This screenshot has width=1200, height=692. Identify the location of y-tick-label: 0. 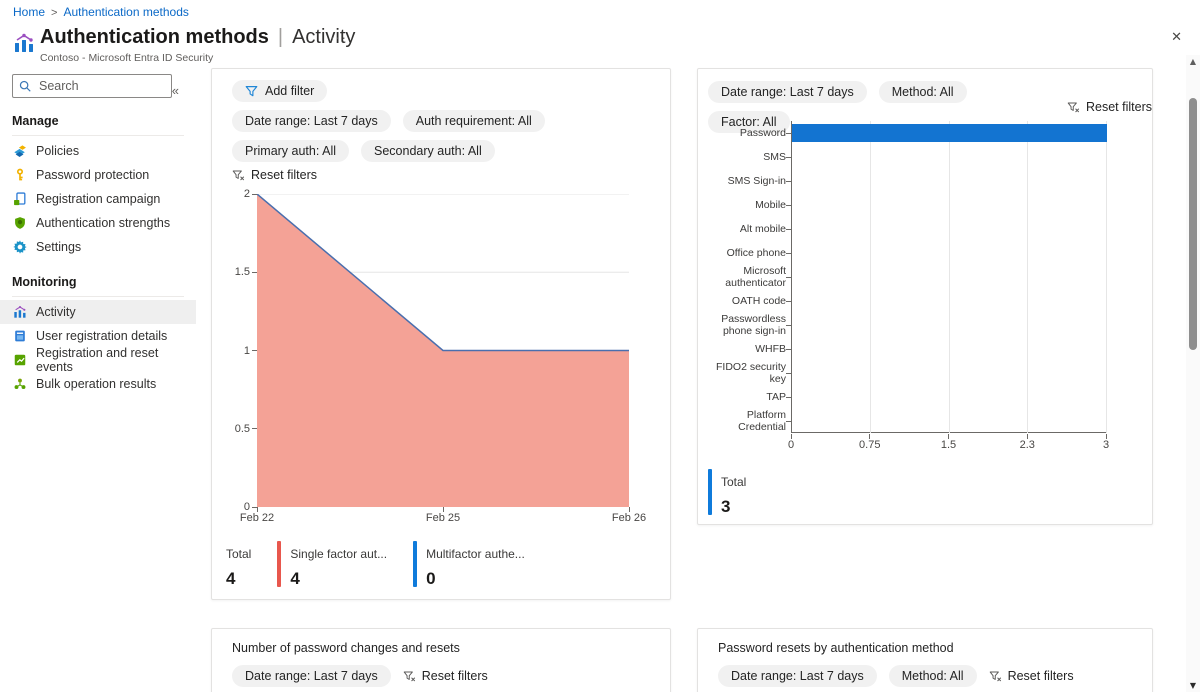
(246, 507).